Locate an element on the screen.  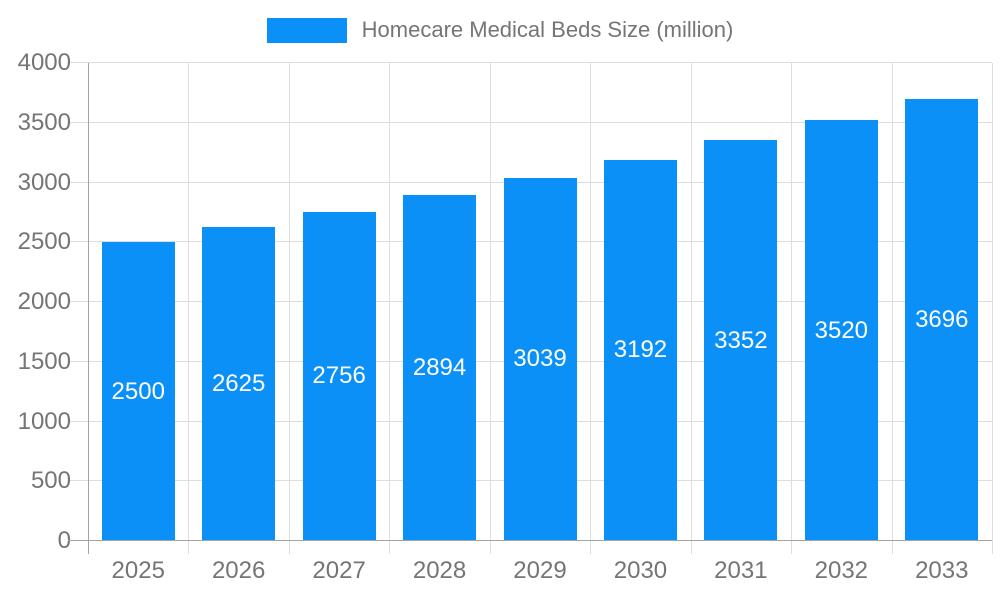
bar-value-label: 3192 is located at coordinates (640, 350).